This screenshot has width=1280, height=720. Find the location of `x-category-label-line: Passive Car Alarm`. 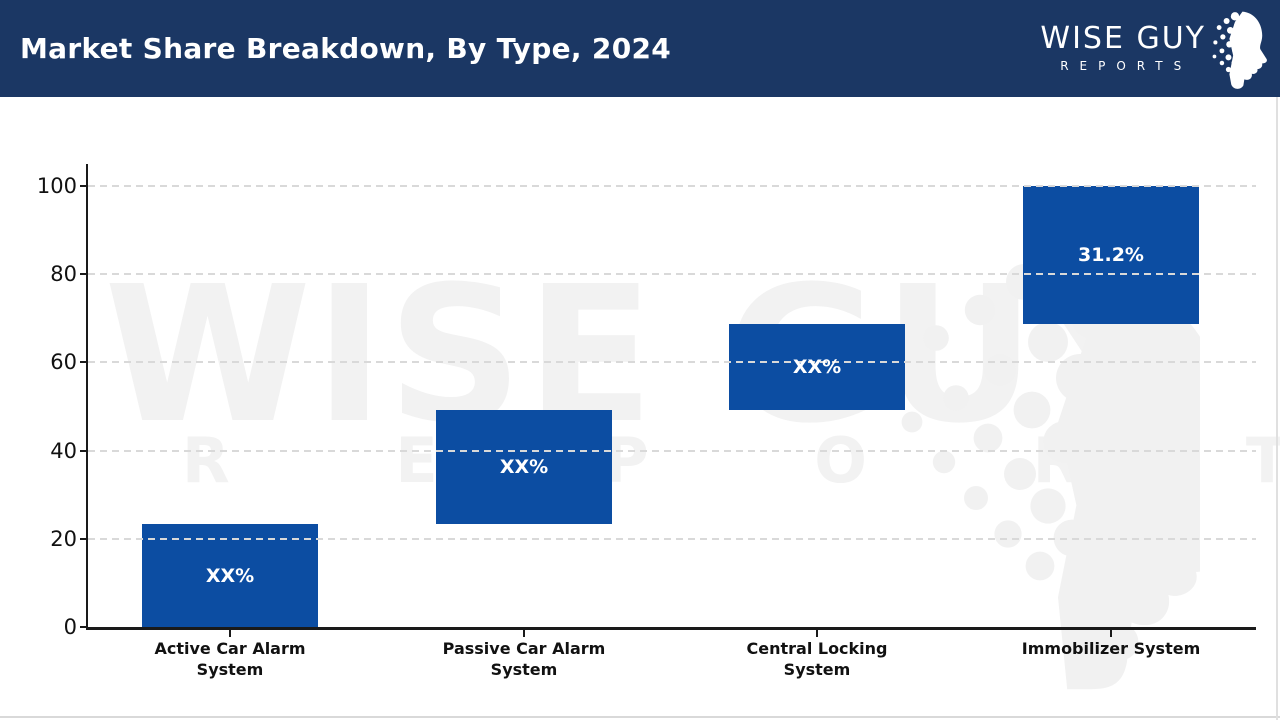

x-category-label-line: Passive Car Alarm is located at coordinates (524, 648).